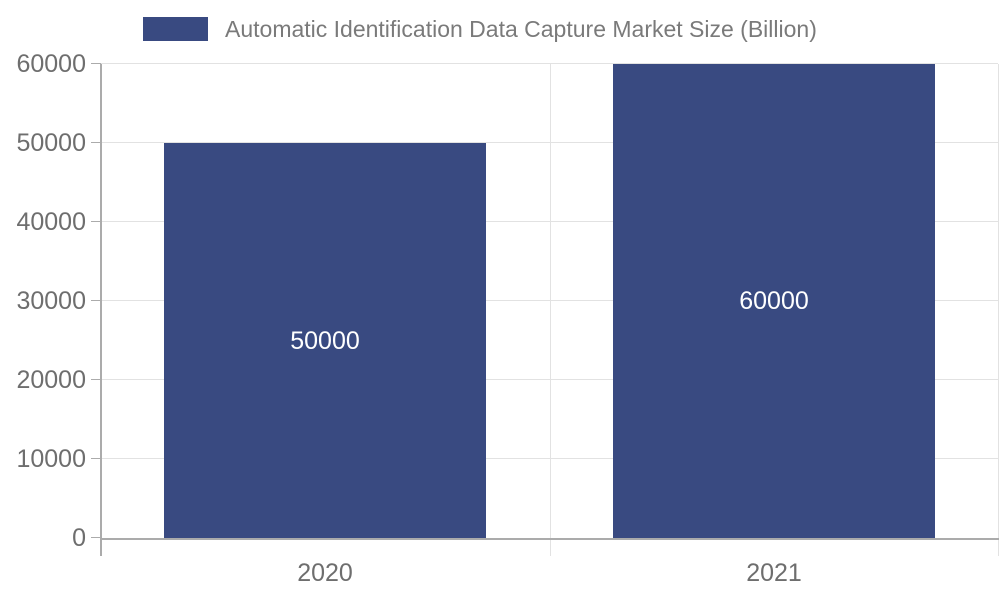 This screenshot has width=1000, height=600. I want to click on bar-value-label: 60000, so click(774, 301).